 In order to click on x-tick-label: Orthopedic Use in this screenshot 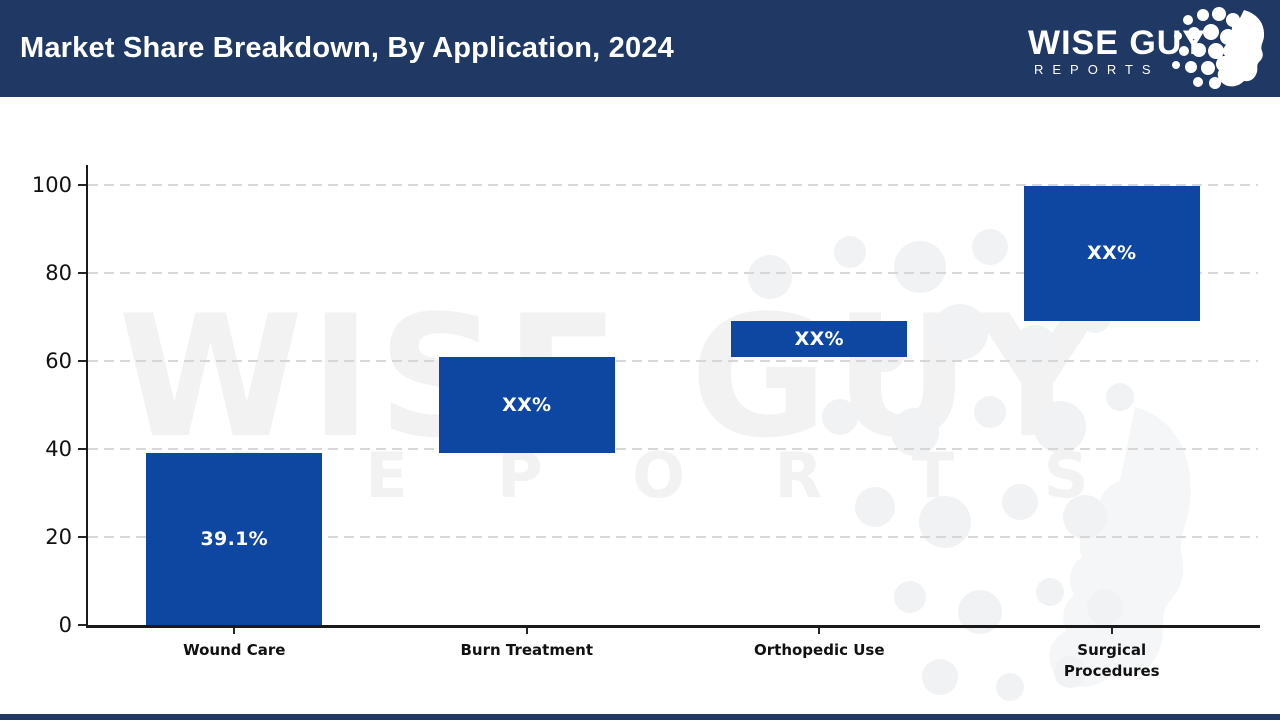, I will do `click(819, 650)`.